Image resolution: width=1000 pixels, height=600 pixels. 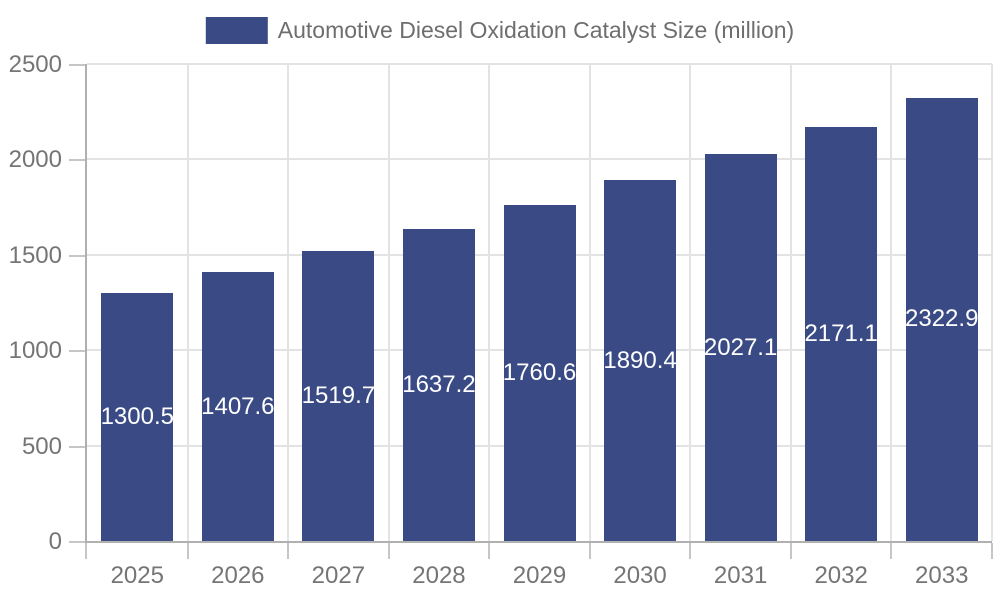 I want to click on bar-value-label: 1407.6, so click(x=238, y=406).